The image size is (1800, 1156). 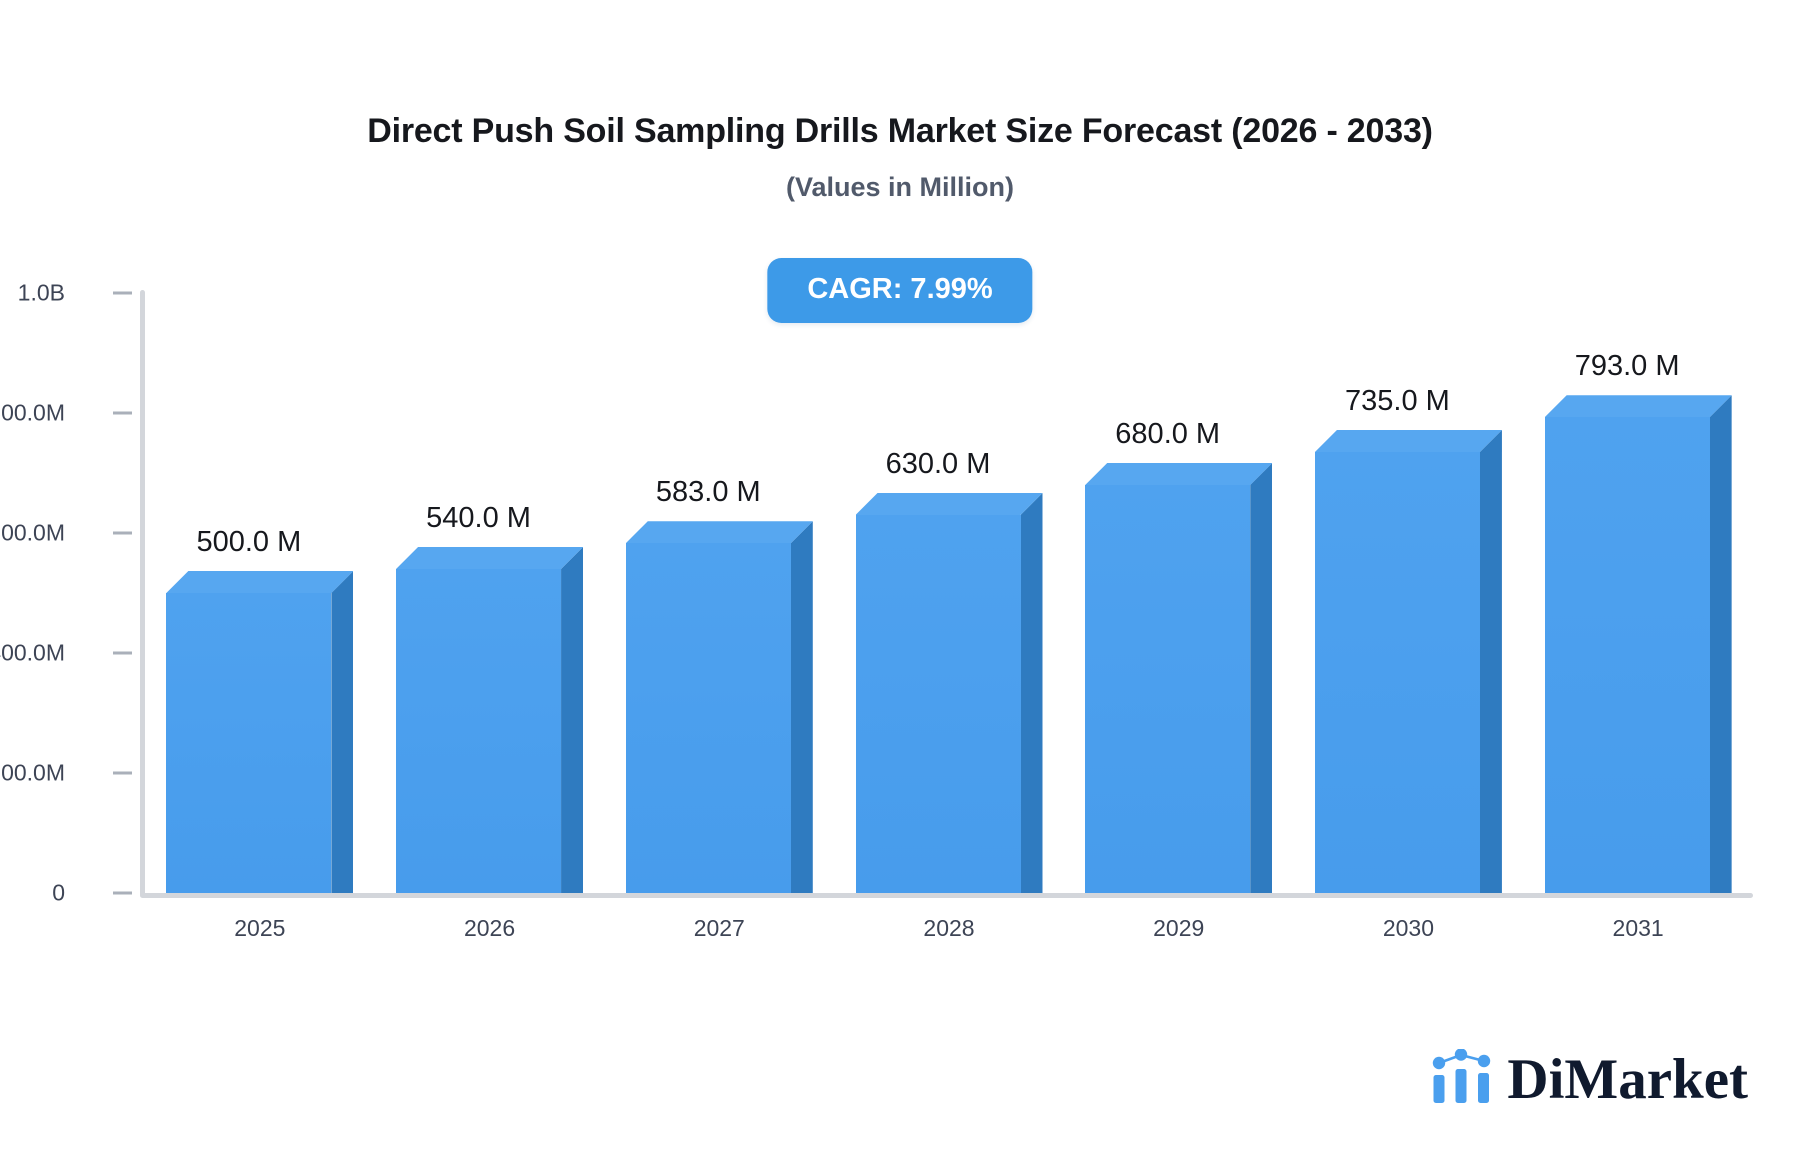 I want to click on bar-chart-logo-icon, so click(x=1462, y=1079).